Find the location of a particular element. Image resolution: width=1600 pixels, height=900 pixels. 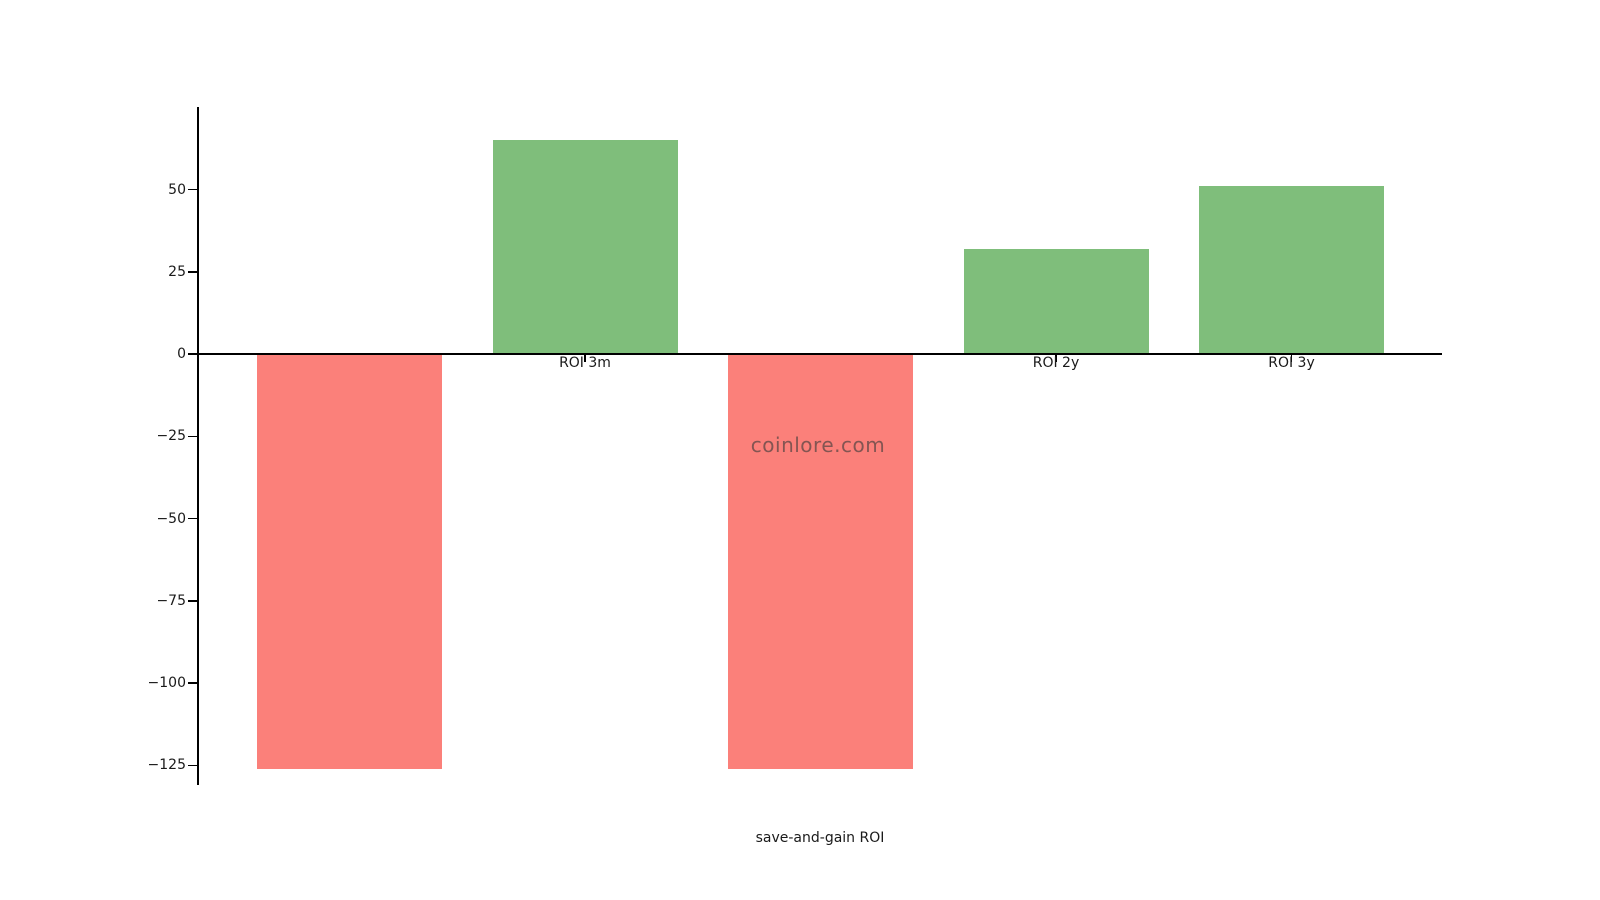

x-axis-title: save-and-gain ROI is located at coordinates (820, 838).